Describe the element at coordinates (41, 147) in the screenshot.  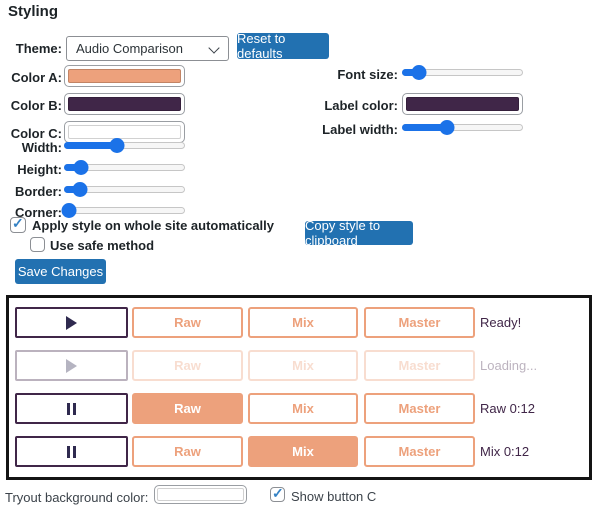
I see `width-label: Width:` at that location.